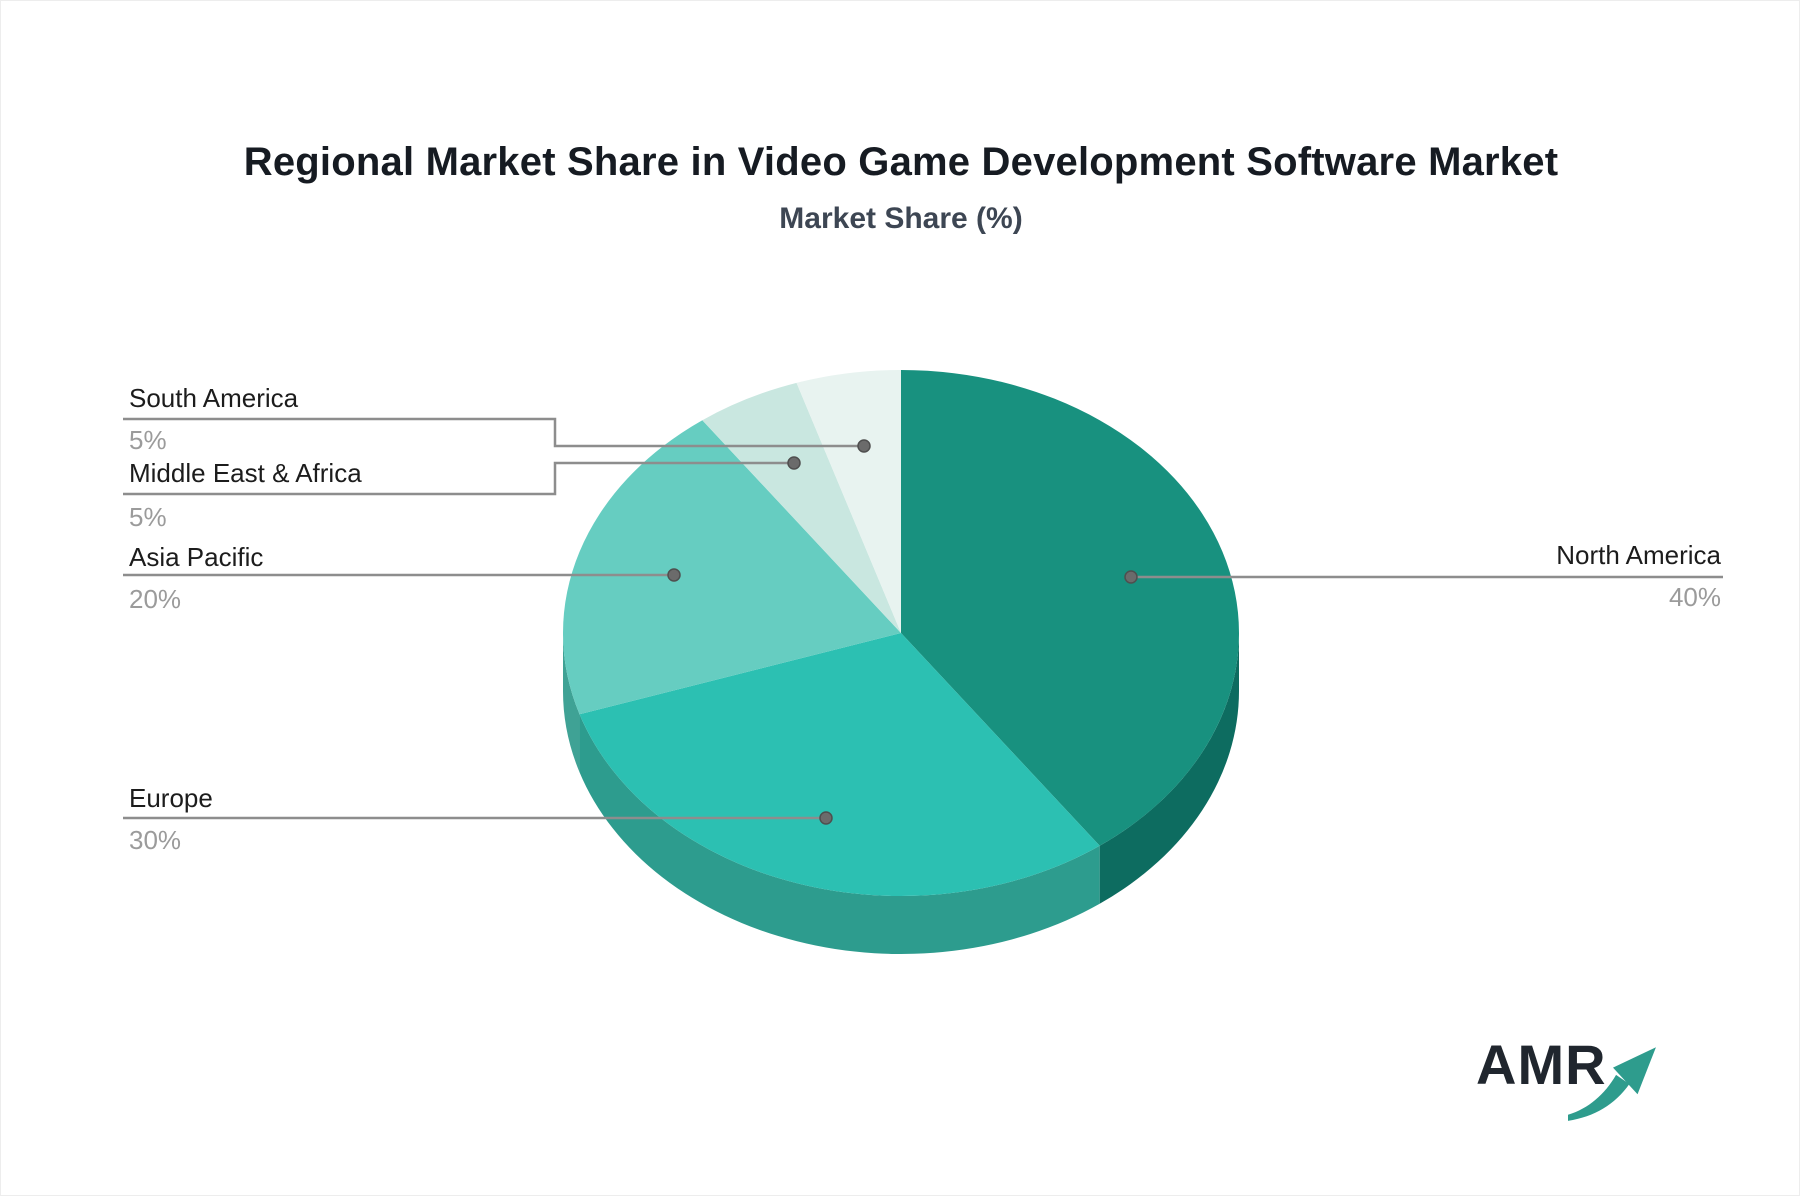 This screenshot has height=1196, width=1800. Describe the element at coordinates (674, 575) in the screenshot. I see `leader-dot-asia-pacific` at that location.